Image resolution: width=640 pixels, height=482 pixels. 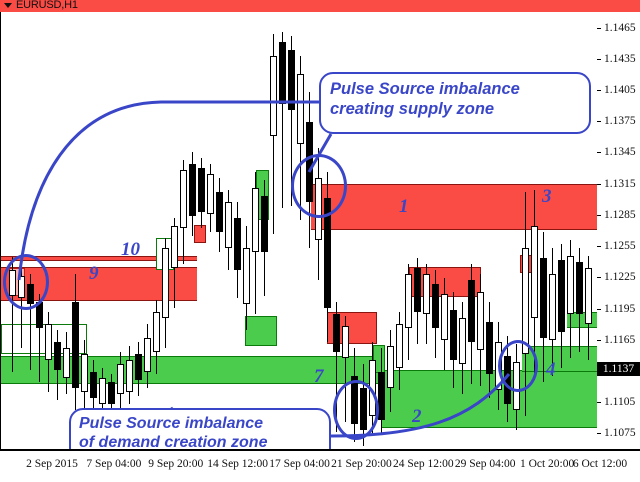 What do you see at coordinates (620, 246) in the screenshot?
I see `price-tick-label: 1.1255` at bounding box center [620, 246].